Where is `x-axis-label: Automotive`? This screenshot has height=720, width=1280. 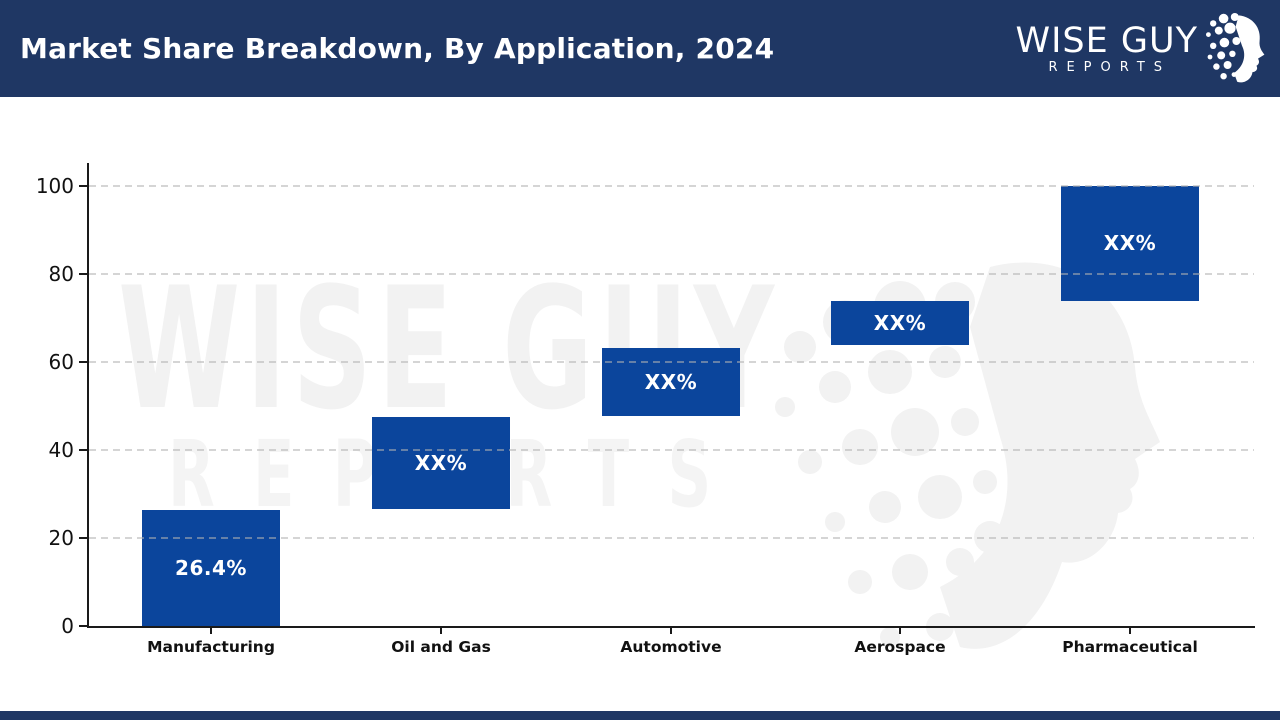 x-axis-label: Automotive is located at coordinates (671, 647).